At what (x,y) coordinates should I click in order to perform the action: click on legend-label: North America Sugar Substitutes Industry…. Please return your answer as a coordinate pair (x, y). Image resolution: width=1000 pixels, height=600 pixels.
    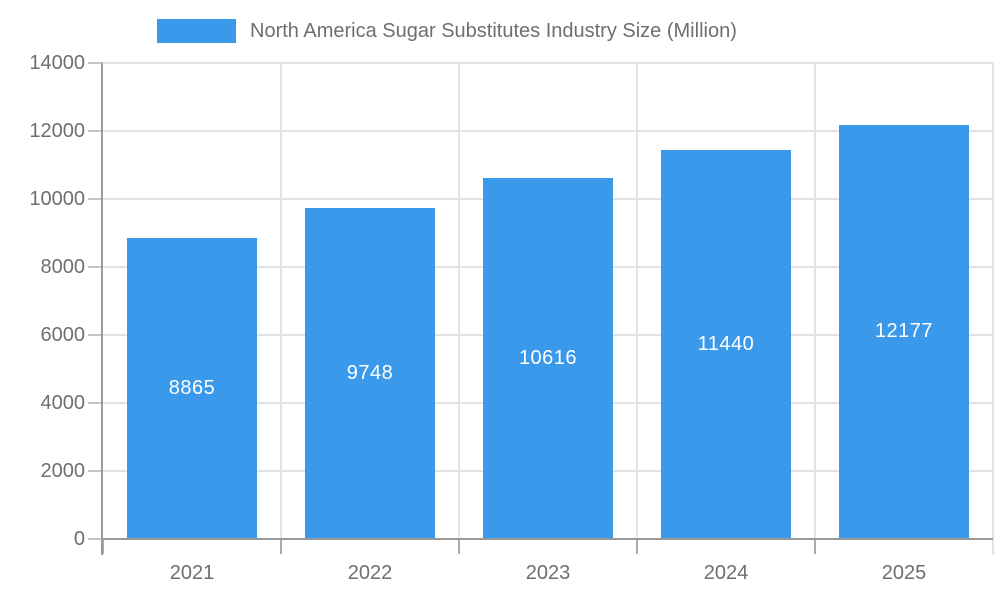
    Looking at the image, I should click on (493, 30).